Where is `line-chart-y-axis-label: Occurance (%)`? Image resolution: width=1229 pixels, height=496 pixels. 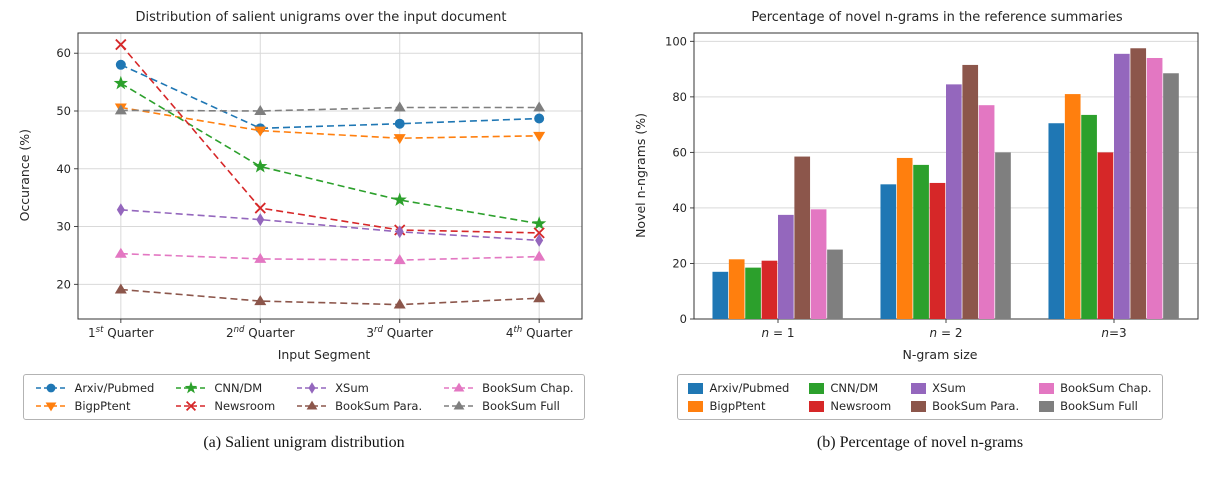
line-chart-y-axis-label: Occurance (%) is located at coordinates (24, 175).